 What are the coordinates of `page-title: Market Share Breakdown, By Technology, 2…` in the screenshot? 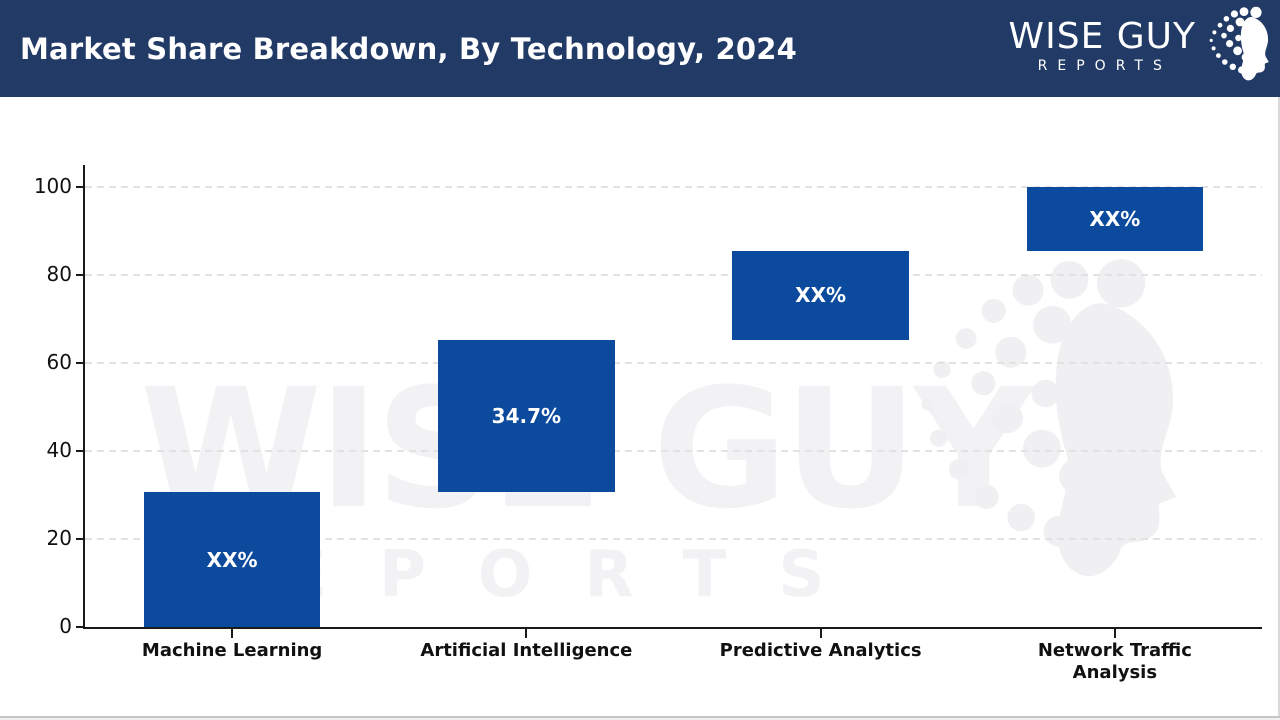 It's located at (409, 48).